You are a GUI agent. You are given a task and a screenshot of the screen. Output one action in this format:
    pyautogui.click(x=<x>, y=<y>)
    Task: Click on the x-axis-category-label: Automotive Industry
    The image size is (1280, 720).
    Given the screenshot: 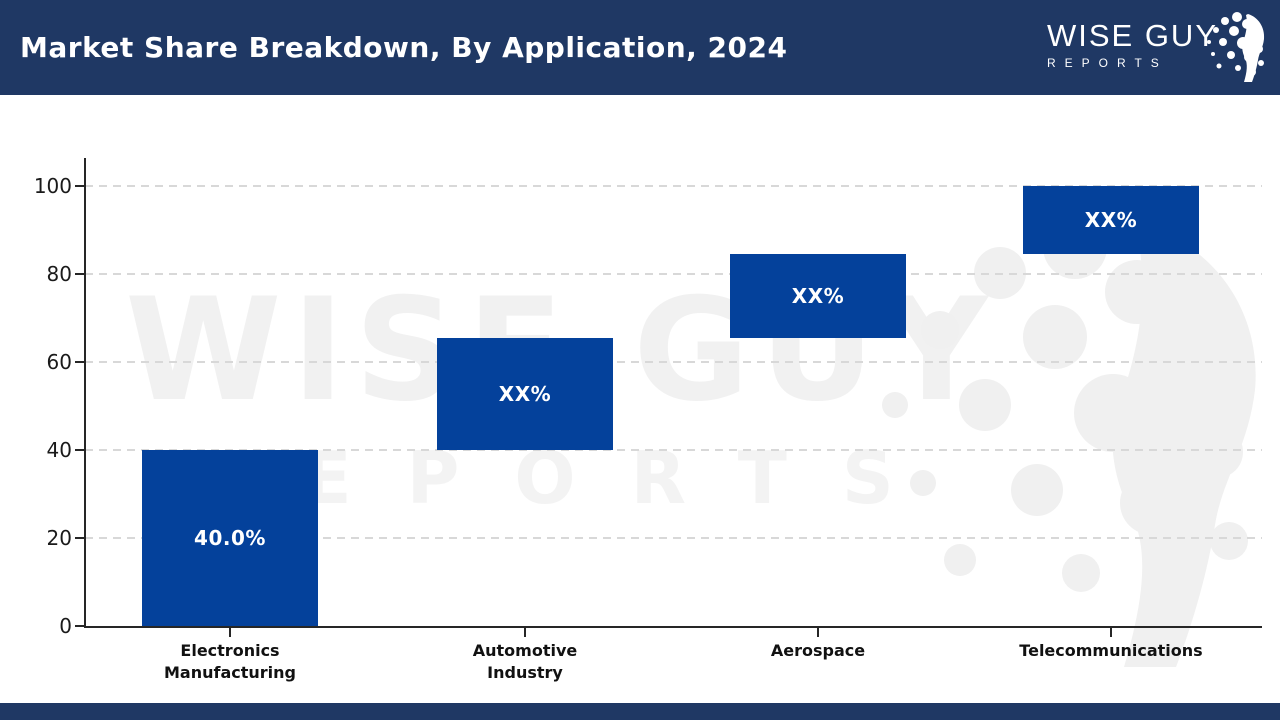 What is the action you would take?
    pyautogui.click(x=525, y=661)
    